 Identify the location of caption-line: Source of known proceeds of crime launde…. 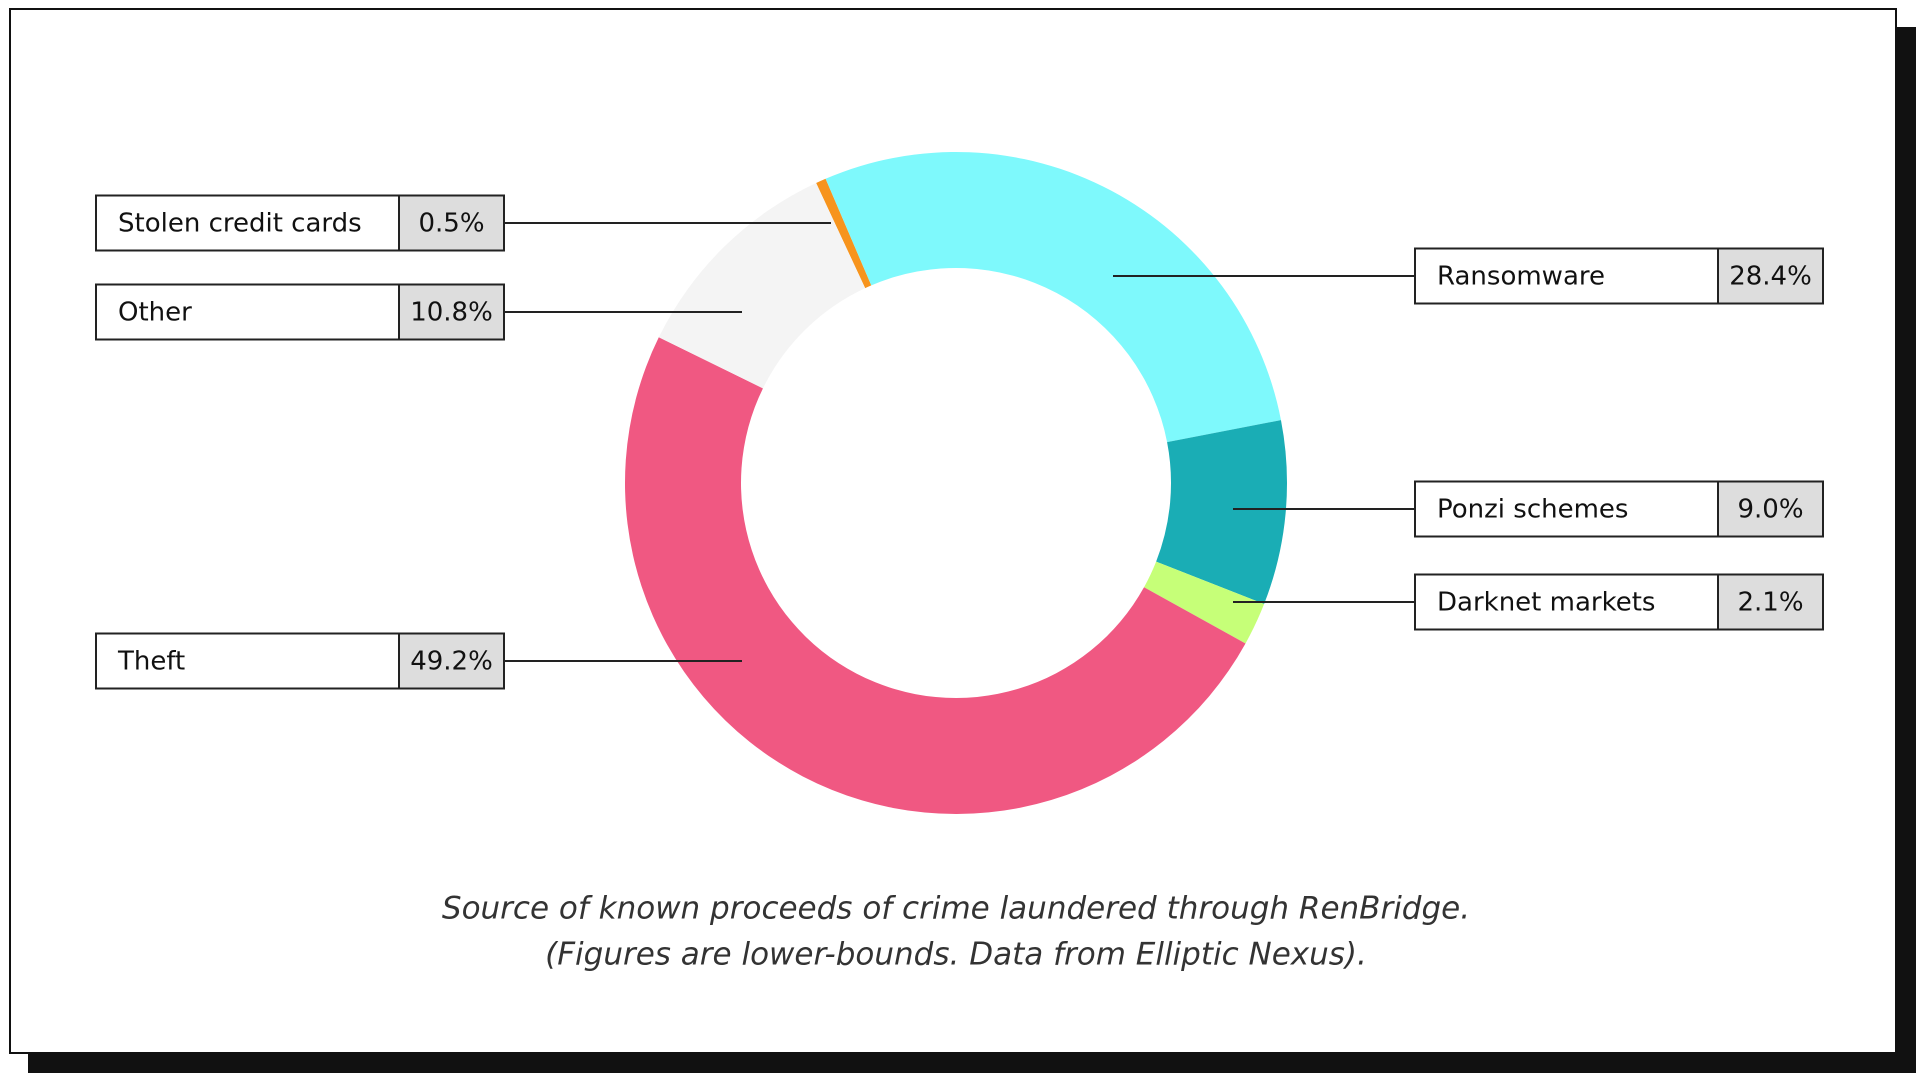
(956, 909).